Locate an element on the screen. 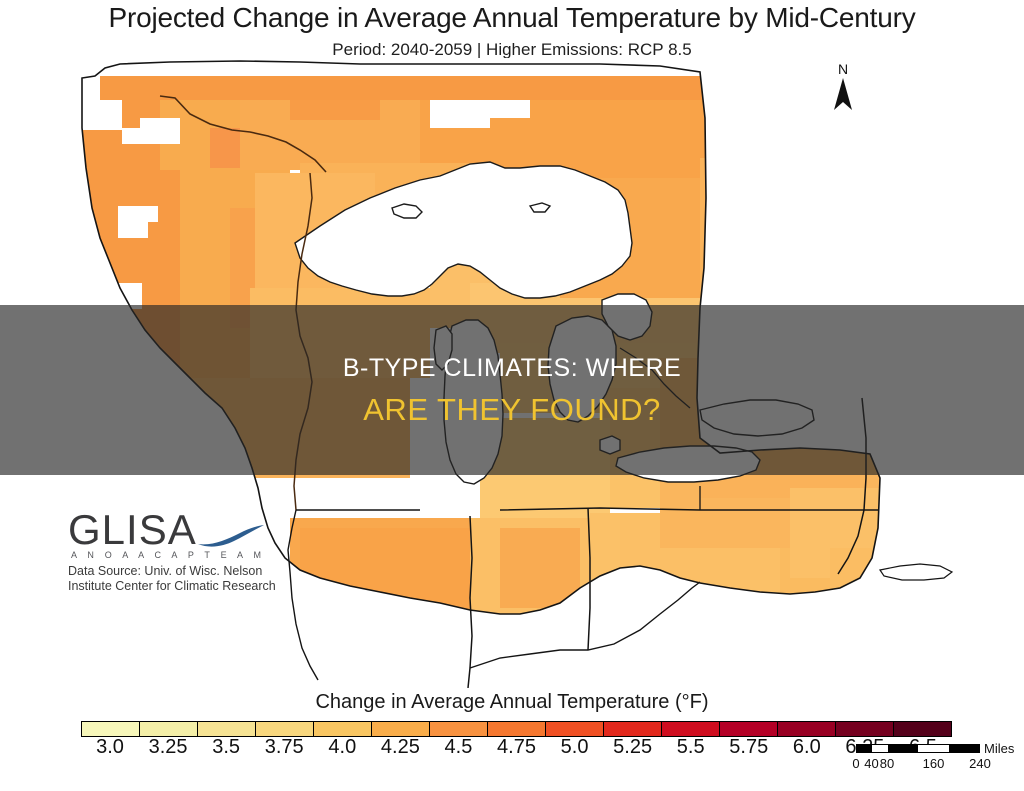  scale-bar: Miles 0 40 80 160 240 is located at coordinates (938, 765).